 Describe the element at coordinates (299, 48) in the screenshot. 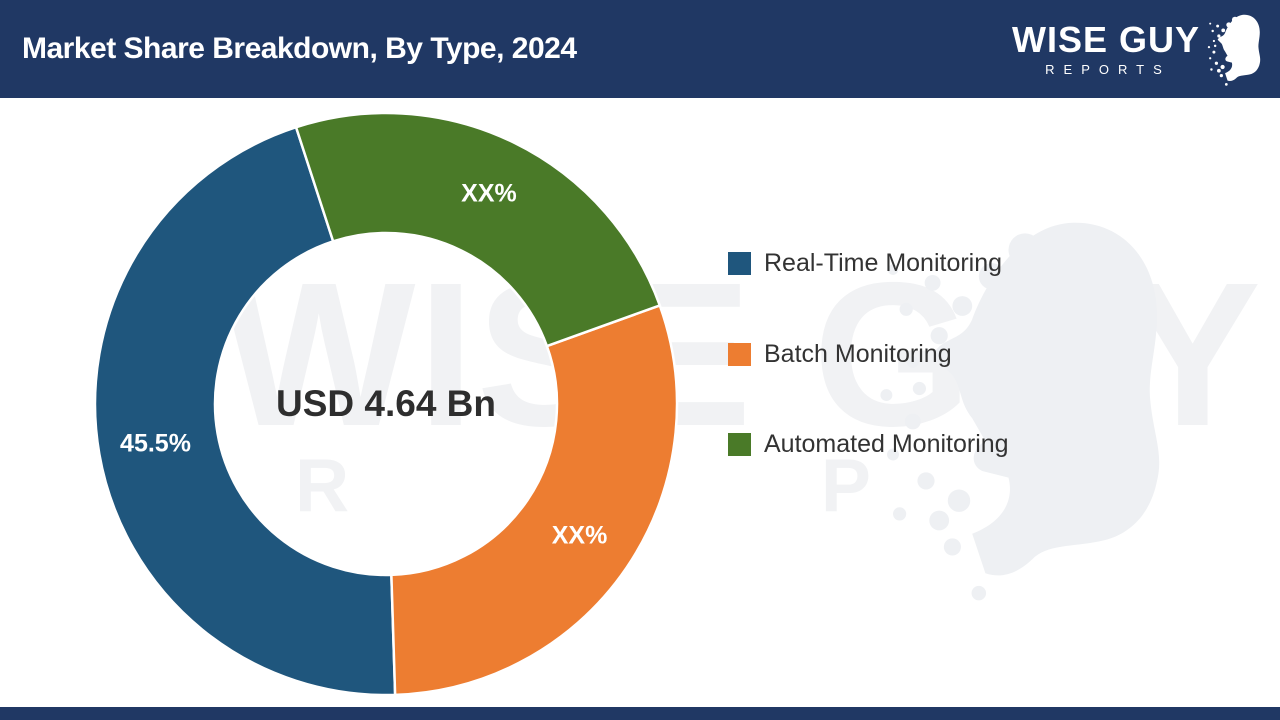

I see `page-title: Market Share Breakdown, By Type, 2024` at that location.